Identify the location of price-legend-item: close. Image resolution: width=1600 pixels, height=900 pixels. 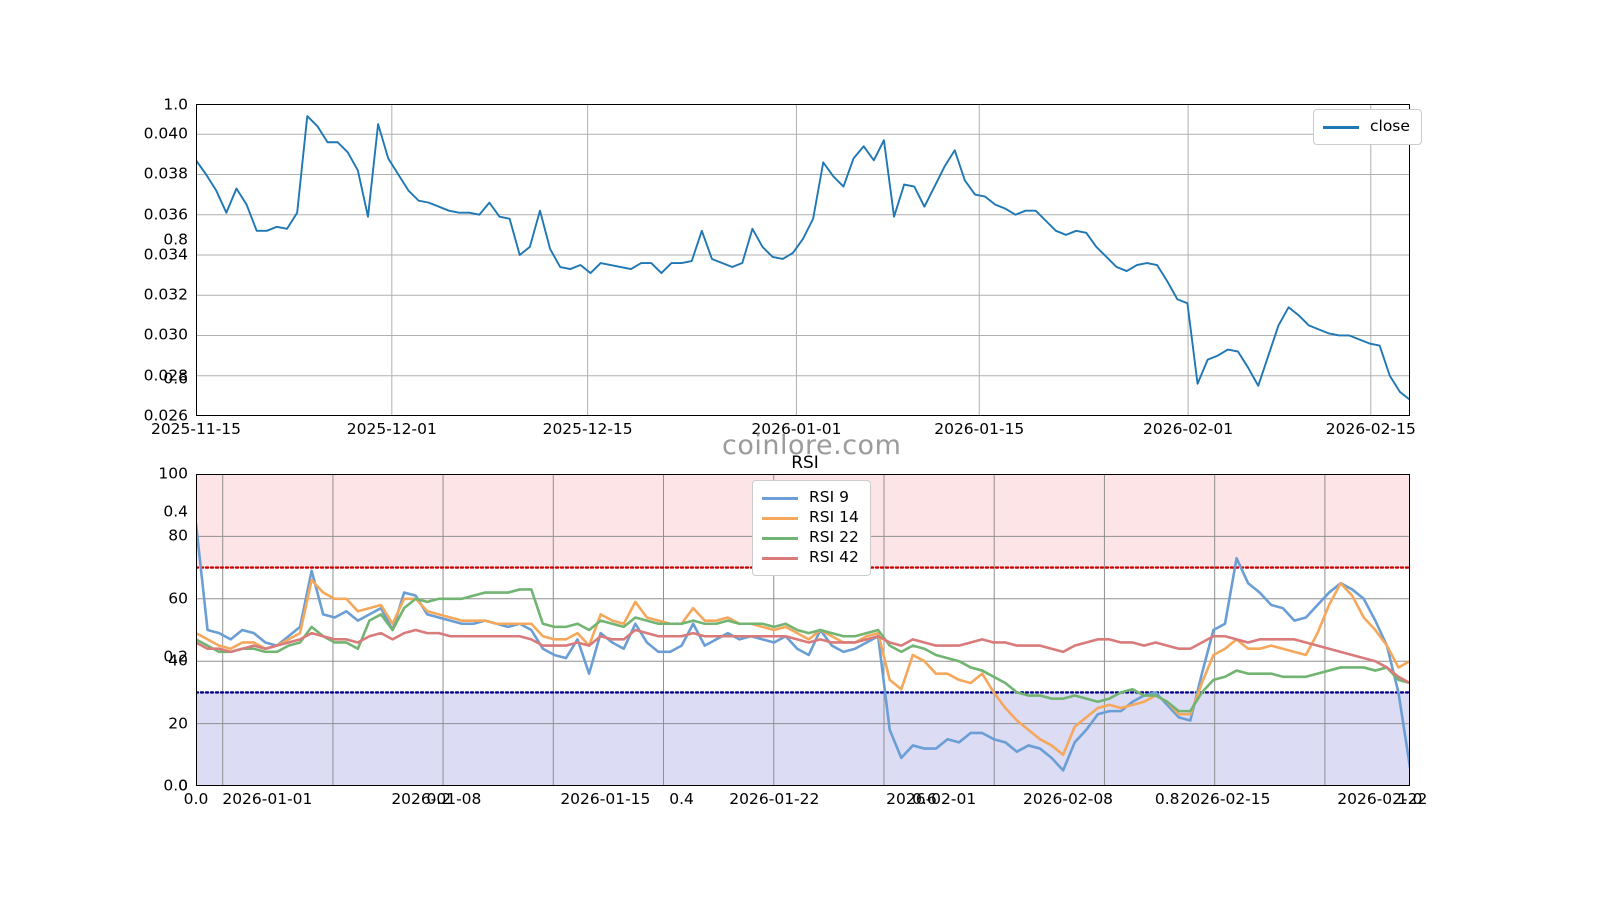
(1366, 127).